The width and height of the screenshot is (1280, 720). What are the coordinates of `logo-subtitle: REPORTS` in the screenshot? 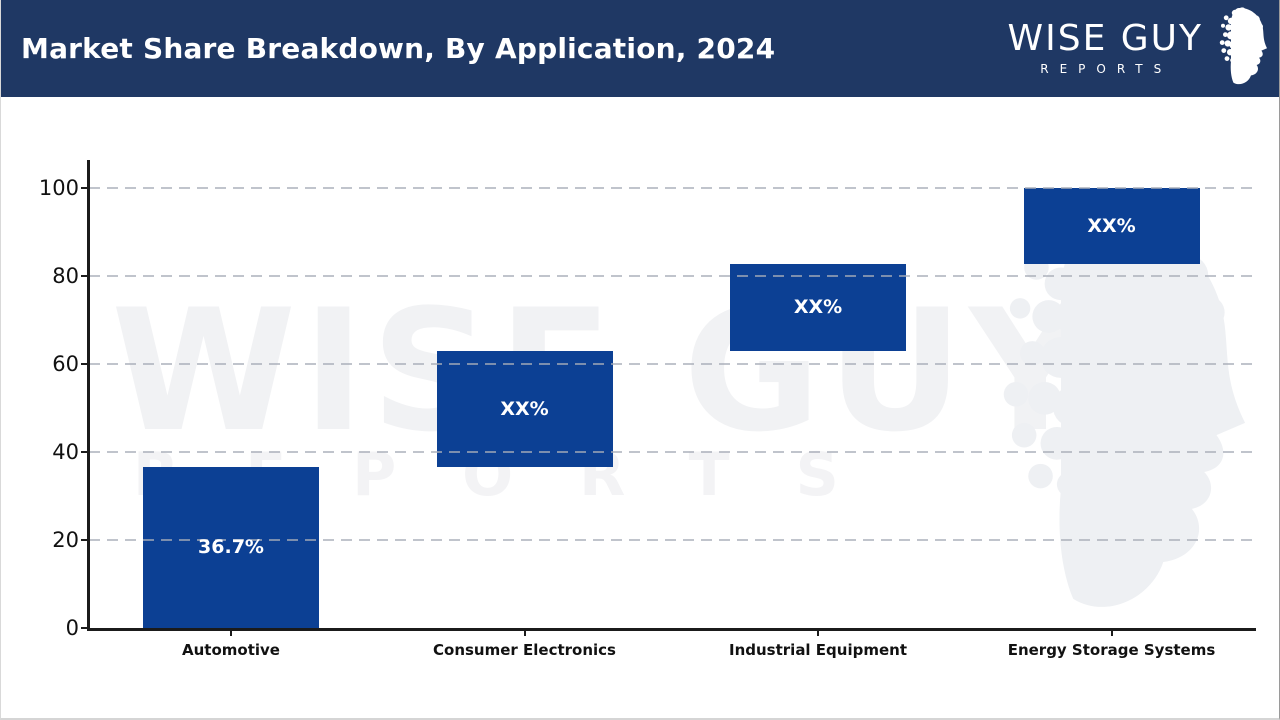 It's located at (1106, 69).